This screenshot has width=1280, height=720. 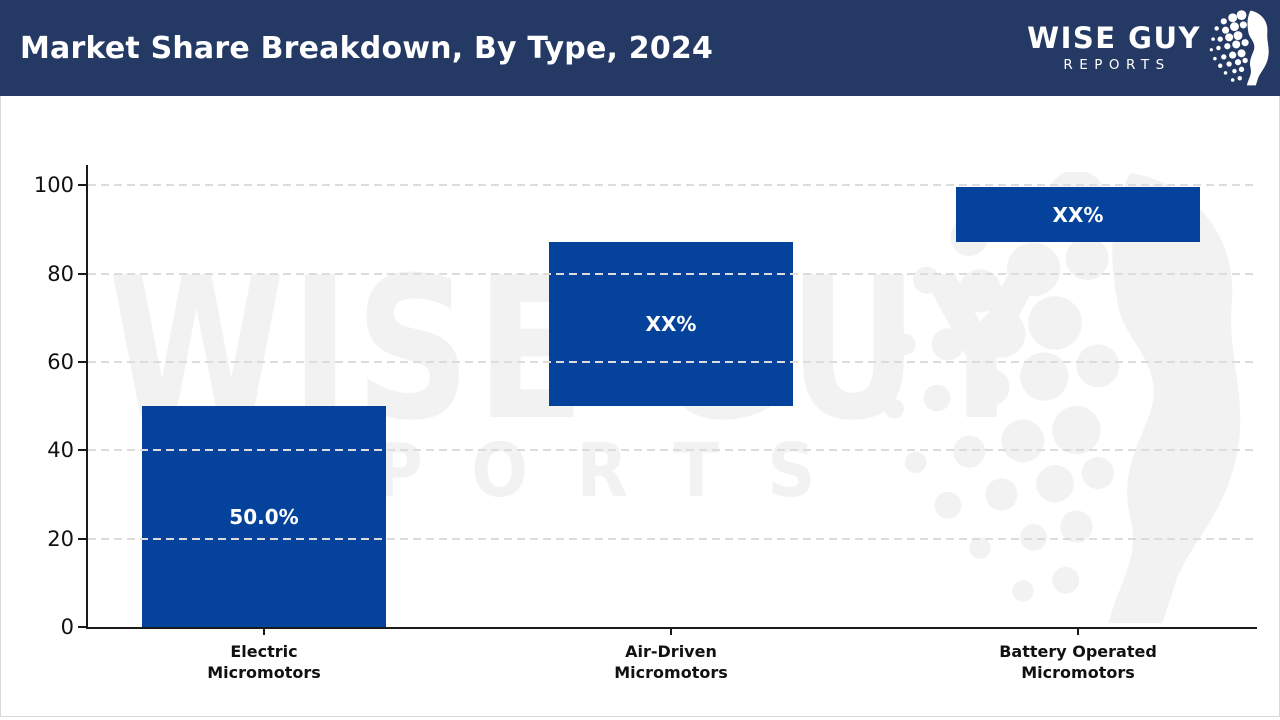 I want to click on brand-face-icon, so click(x=1239, y=48).